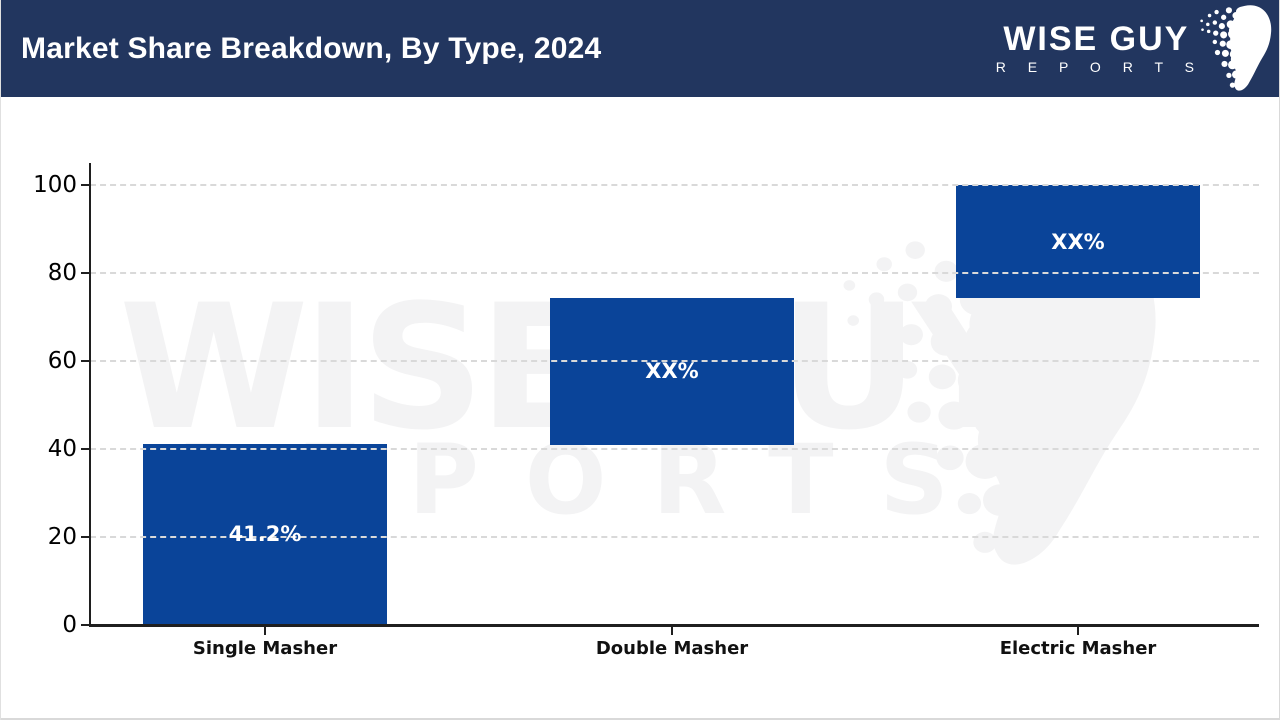 The image size is (1280, 720). Describe the element at coordinates (62, 273) in the screenshot. I see `y-tick-label: 80` at that location.